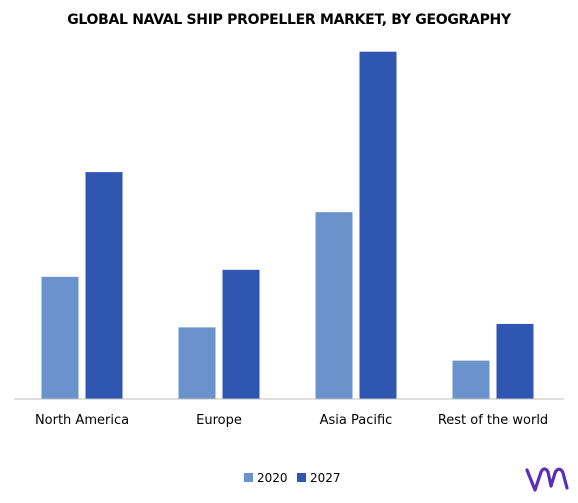  I want to click on bar-2027-rest-of-the-world, so click(515, 361).